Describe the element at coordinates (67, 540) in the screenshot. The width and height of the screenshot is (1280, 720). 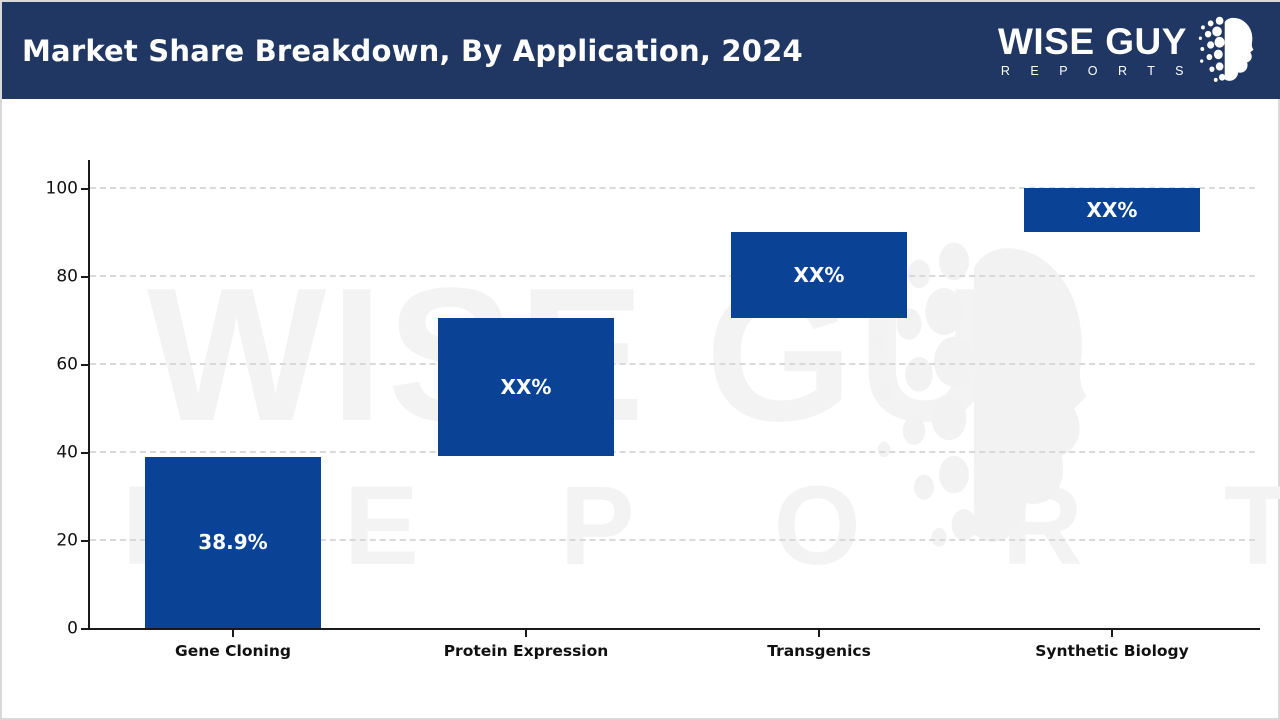
I see `y-tick-label-20: 20` at that location.